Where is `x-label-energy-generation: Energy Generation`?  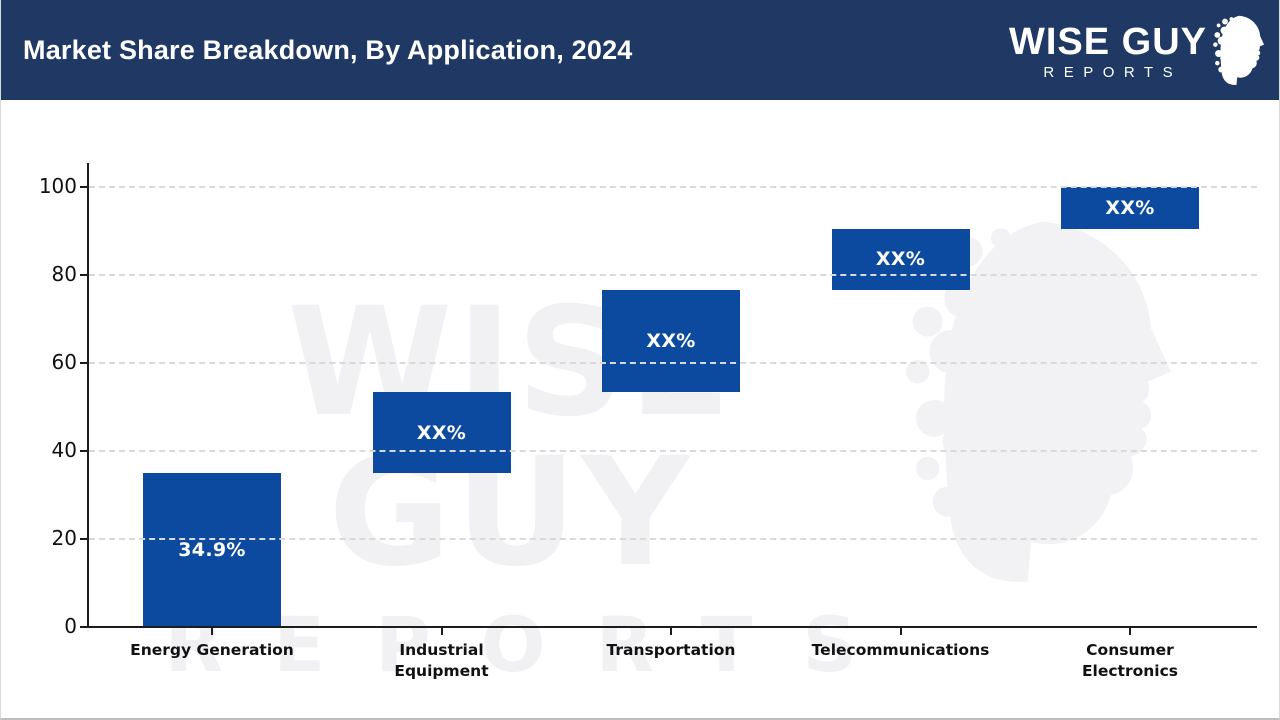
x-label-energy-generation: Energy Generation is located at coordinates (212, 650).